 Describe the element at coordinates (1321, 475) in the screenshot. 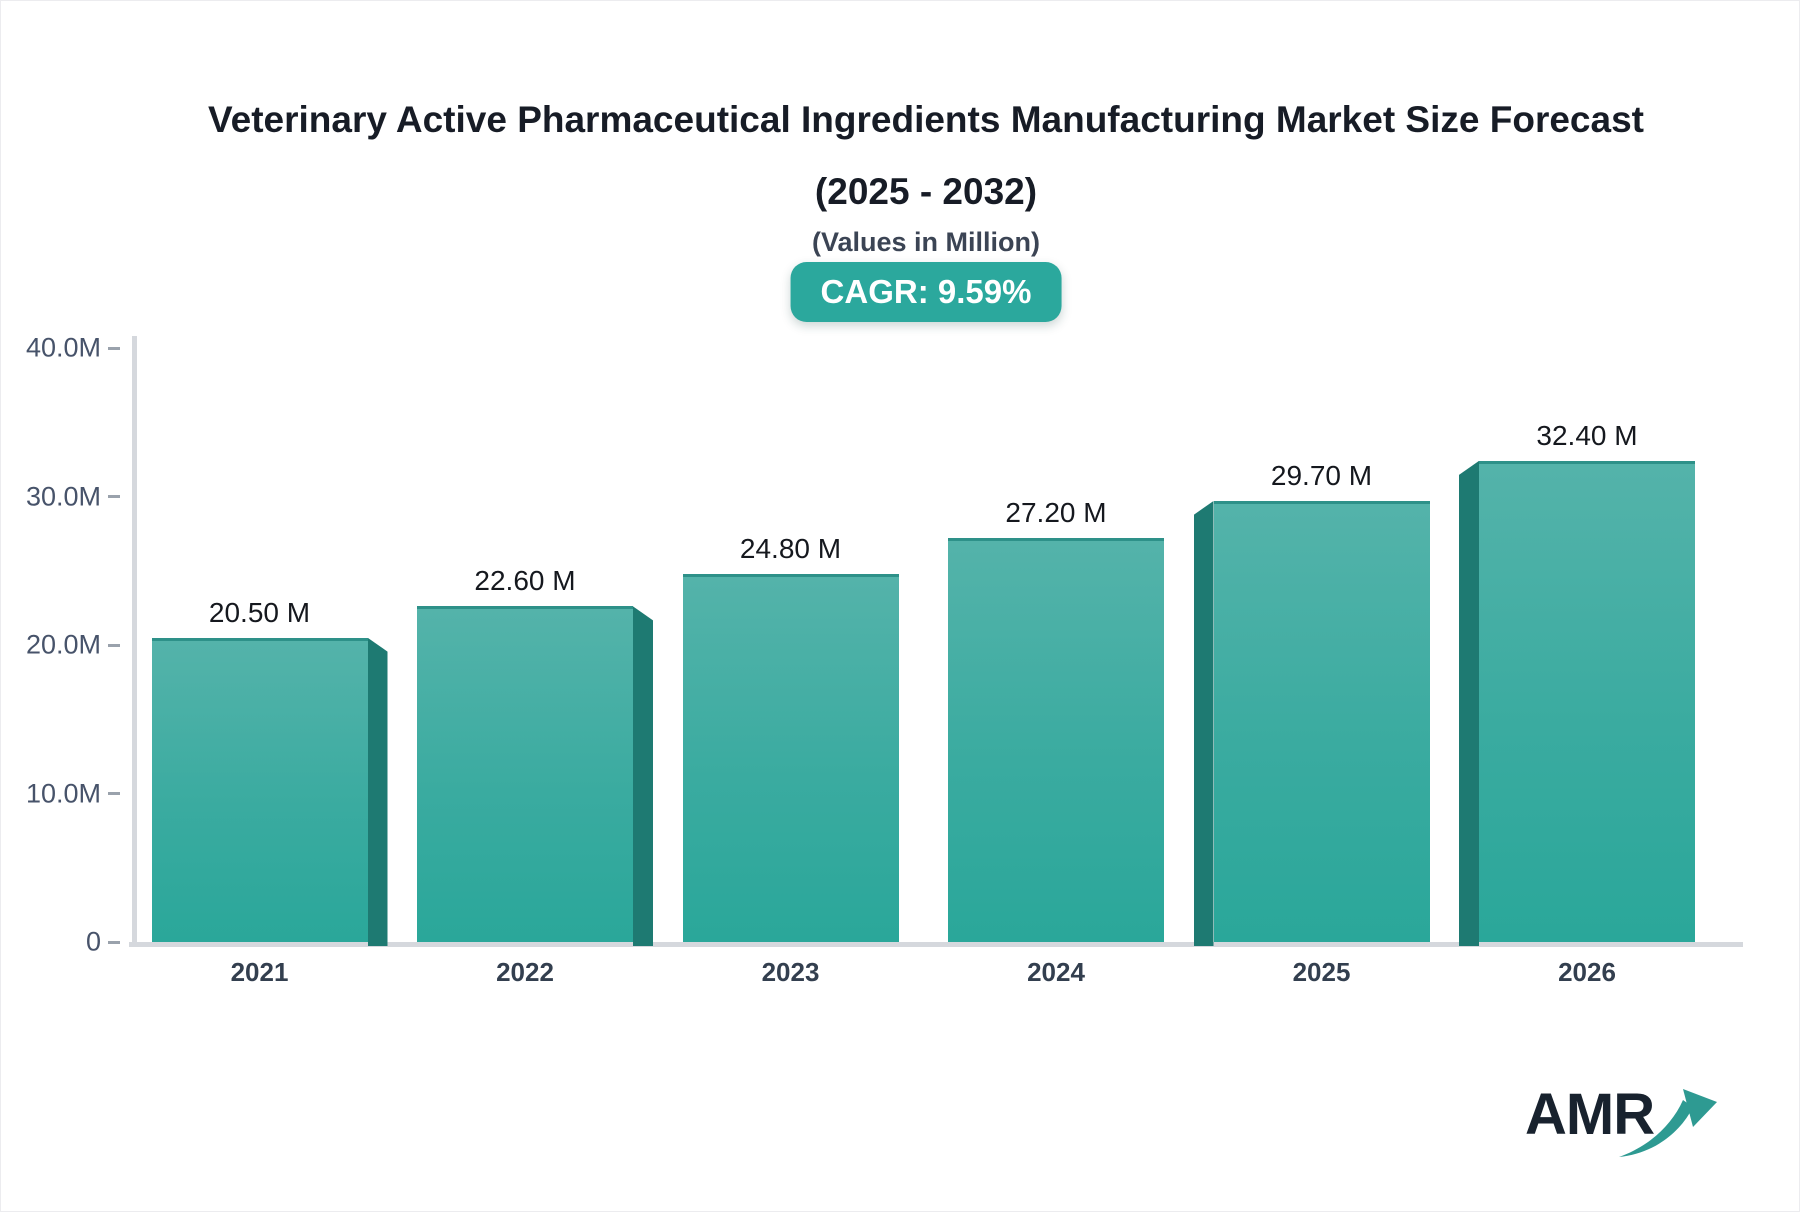

I see `bar-value-label-2025: 29.70 M` at that location.